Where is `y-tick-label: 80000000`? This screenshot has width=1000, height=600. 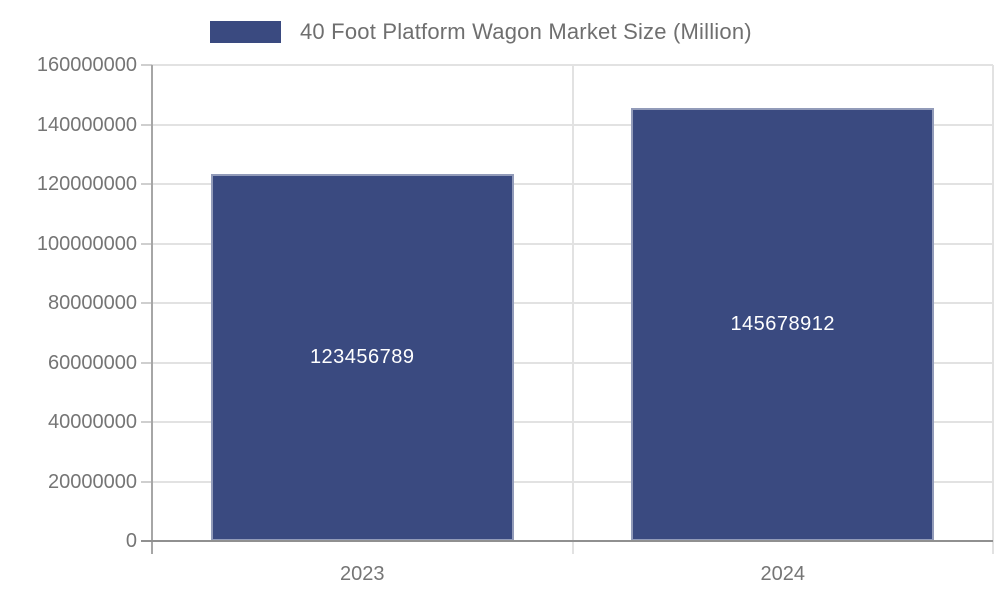
y-tick-label: 80000000 is located at coordinates (92, 303).